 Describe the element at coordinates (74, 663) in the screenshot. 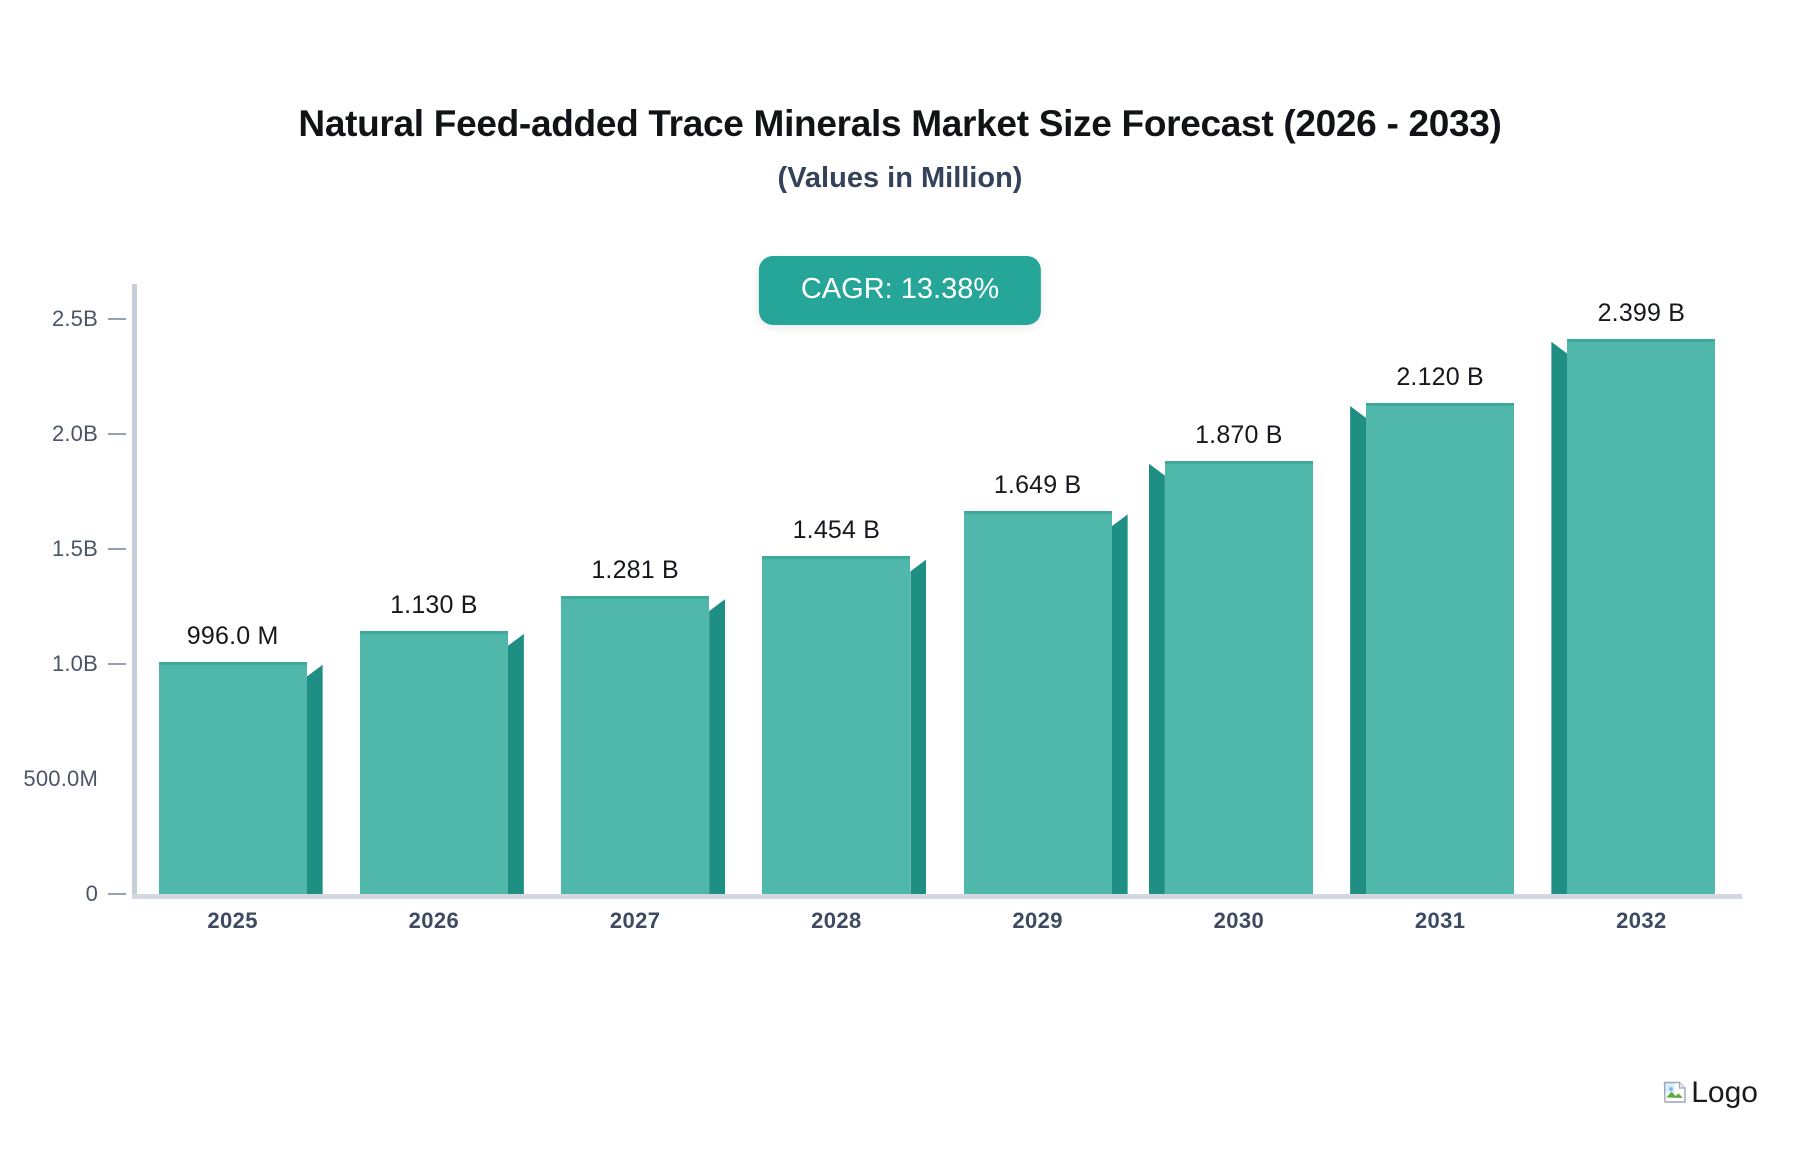

I see `y-axis-tick-label: 1.0B` at that location.